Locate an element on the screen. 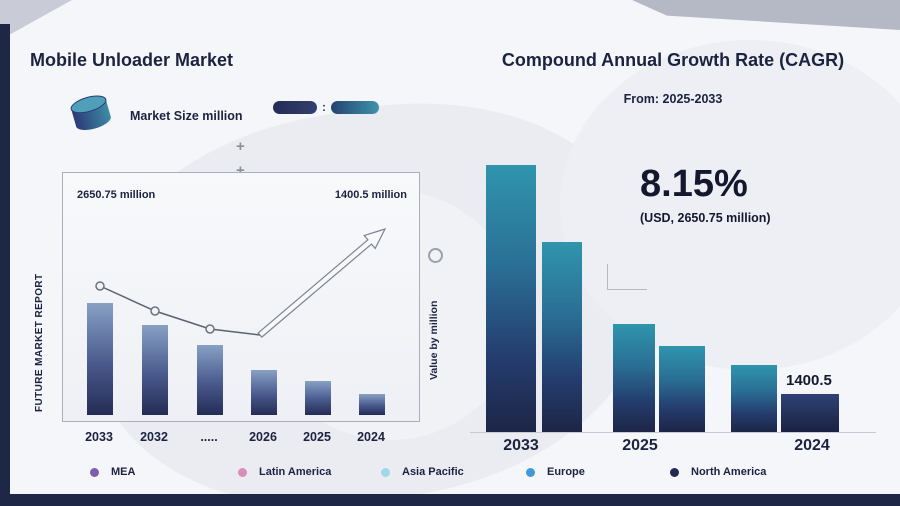  legend-item-latin-america: Latin America is located at coordinates (284, 472).